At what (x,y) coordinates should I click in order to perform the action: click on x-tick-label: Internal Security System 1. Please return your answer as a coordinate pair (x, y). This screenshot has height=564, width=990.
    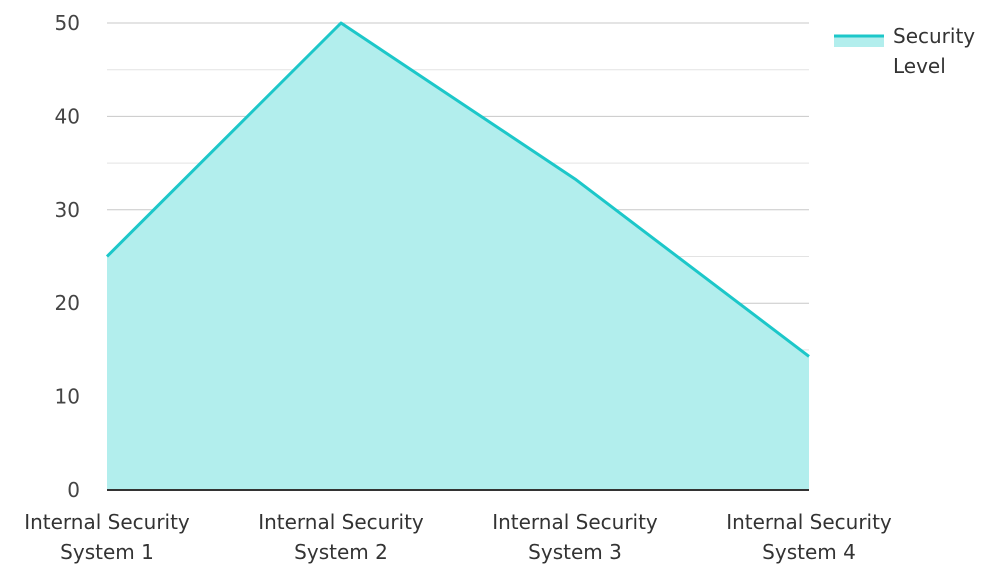
    Looking at the image, I should click on (107, 537).